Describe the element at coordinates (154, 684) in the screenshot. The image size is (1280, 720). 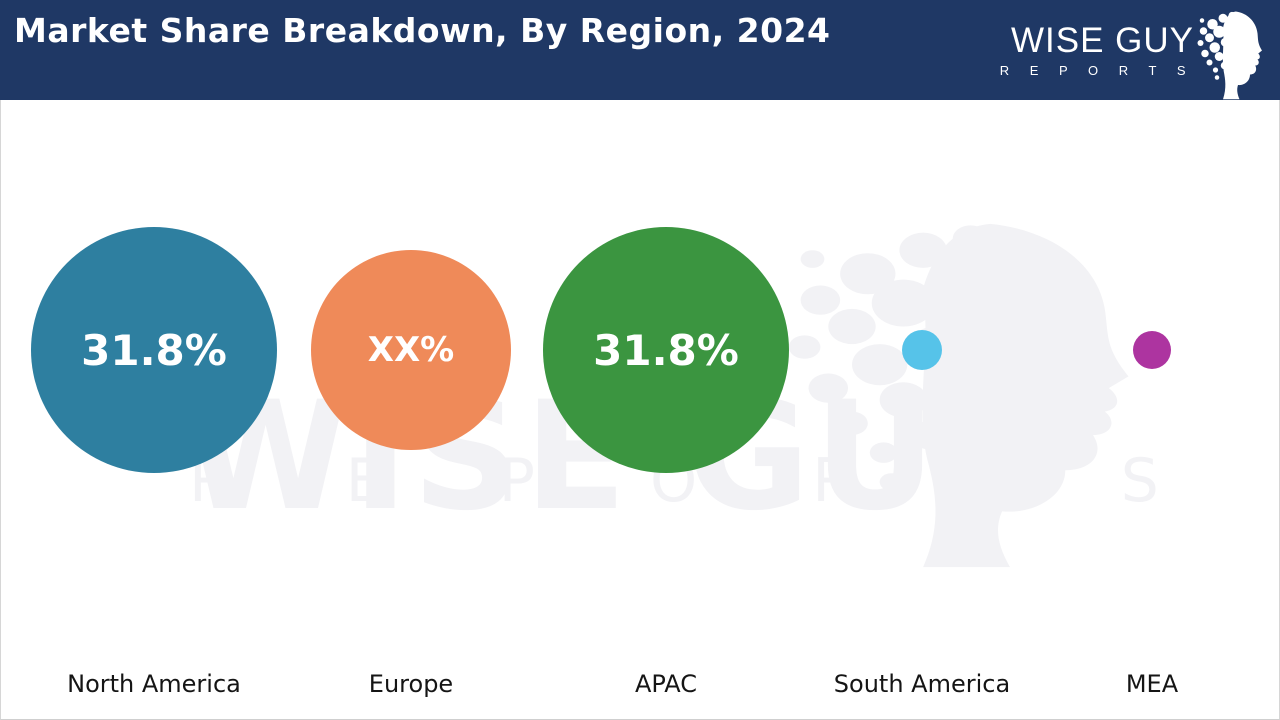
I see `category-label-north-america: North America` at that location.